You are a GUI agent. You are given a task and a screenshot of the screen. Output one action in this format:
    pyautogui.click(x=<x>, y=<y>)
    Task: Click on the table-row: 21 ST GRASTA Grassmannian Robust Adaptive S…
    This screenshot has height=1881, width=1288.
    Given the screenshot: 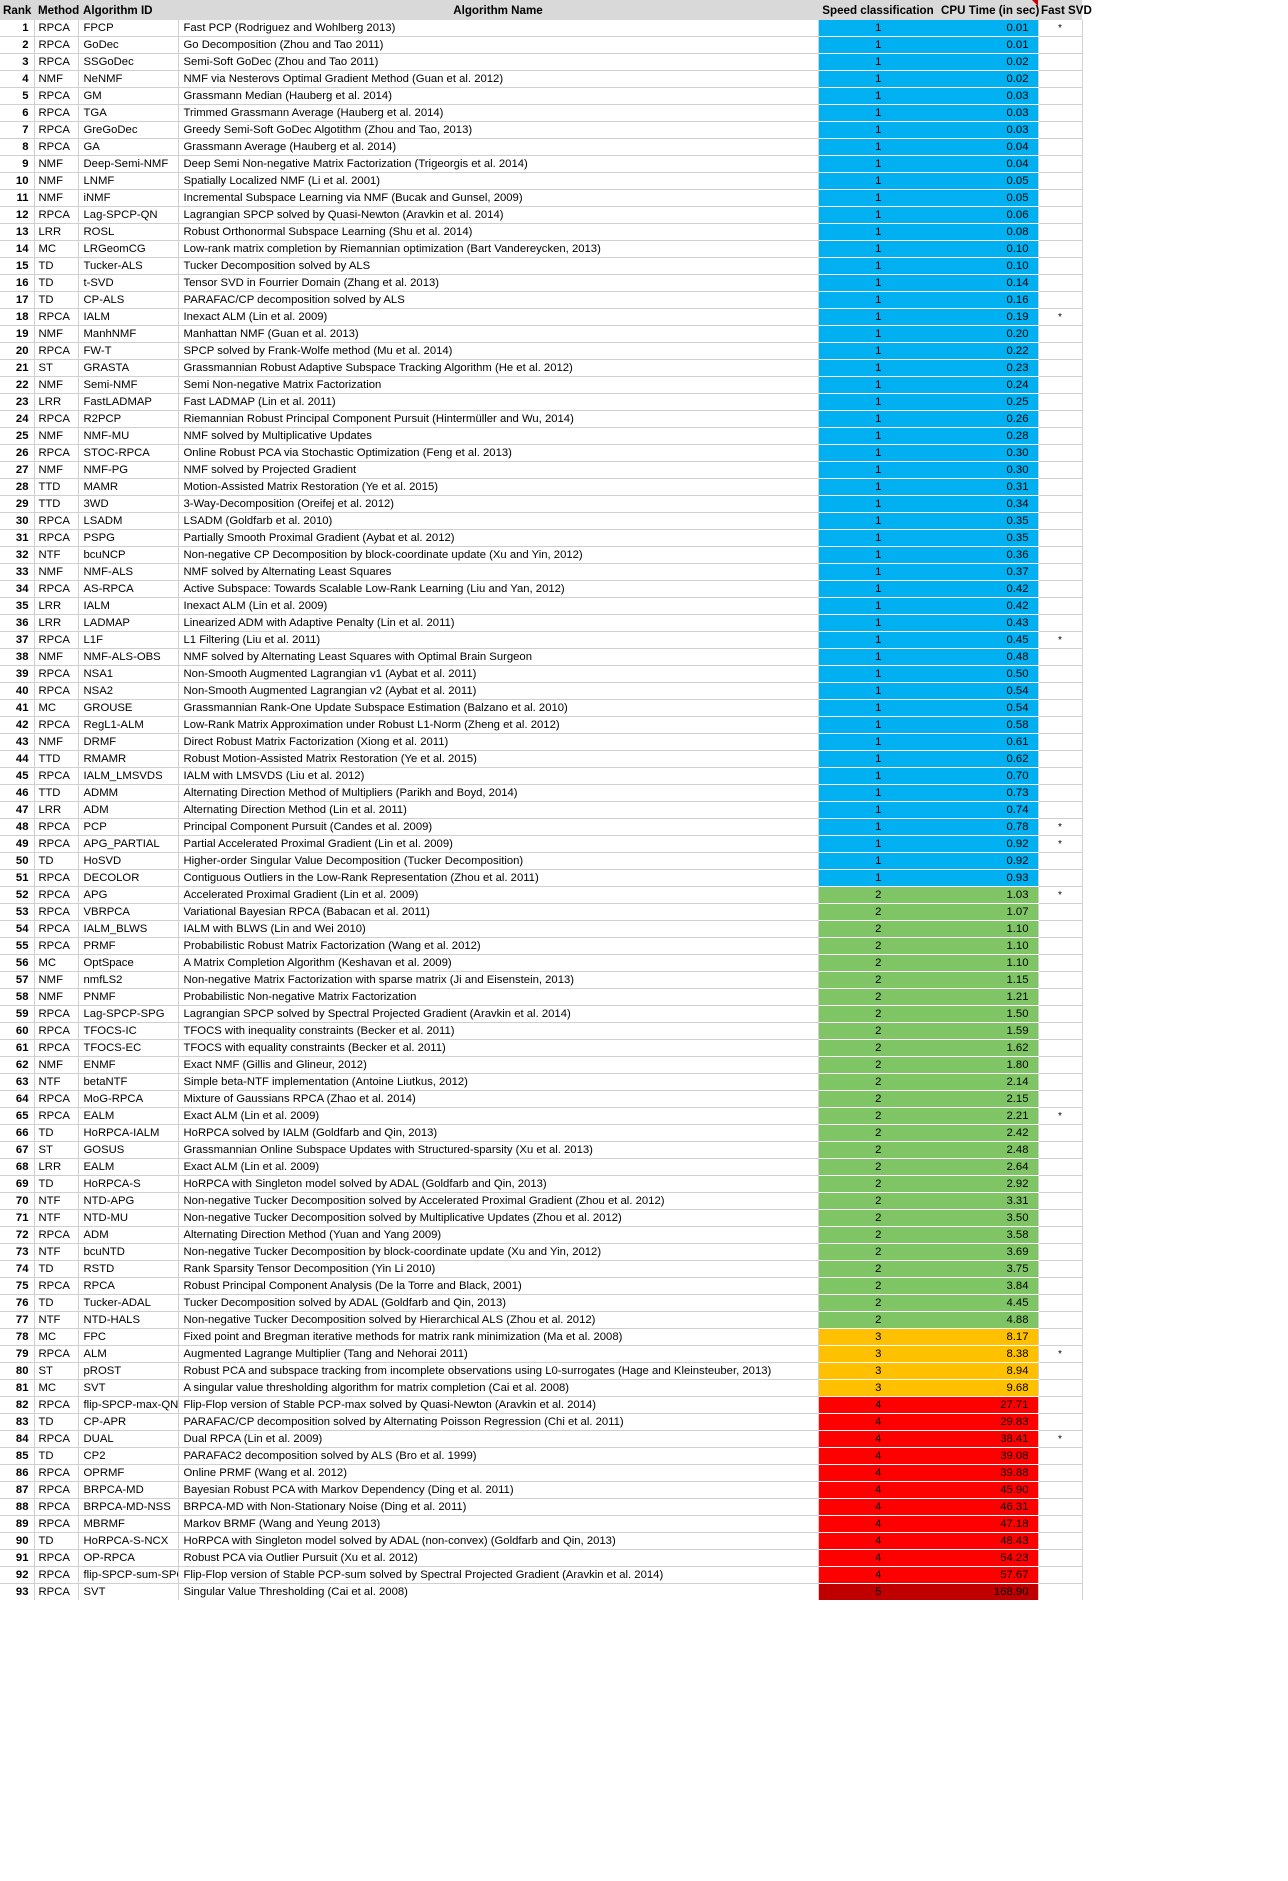 What is the action you would take?
    pyautogui.click(x=541, y=368)
    